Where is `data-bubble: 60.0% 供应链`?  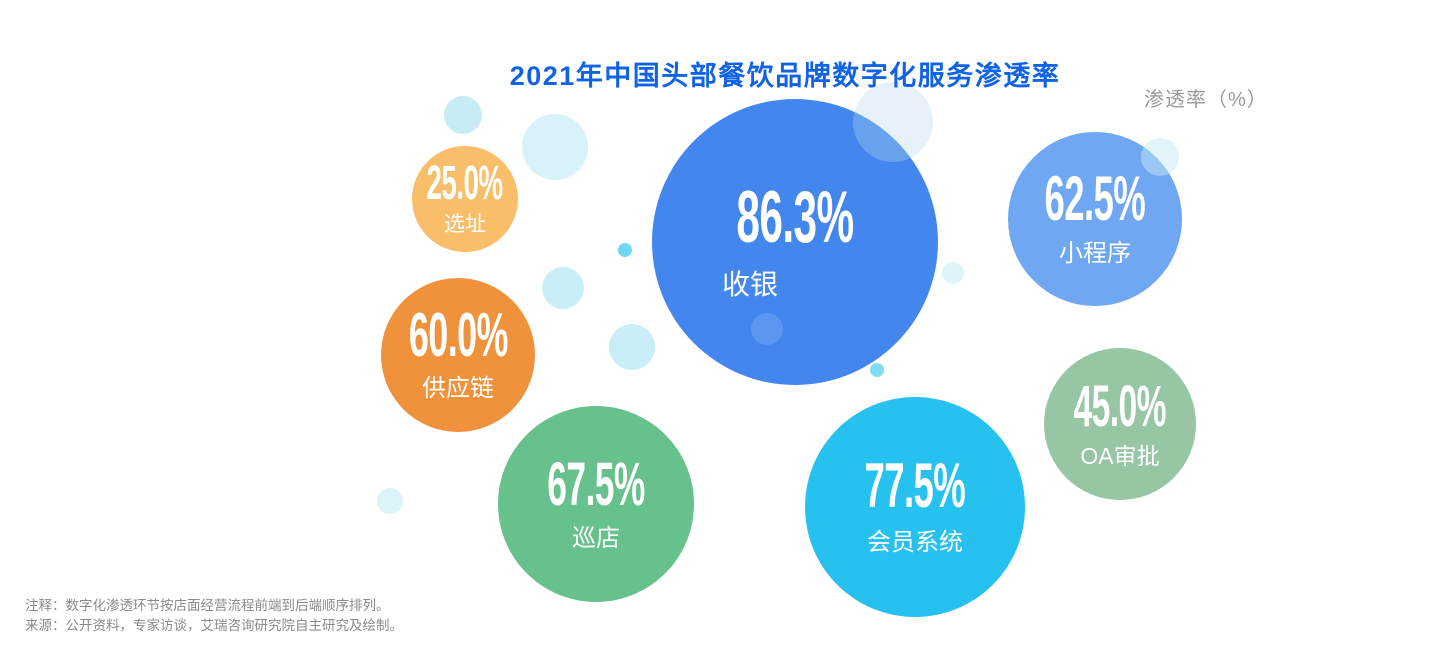
data-bubble: 60.0% 供应链 is located at coordinates (458, 355).